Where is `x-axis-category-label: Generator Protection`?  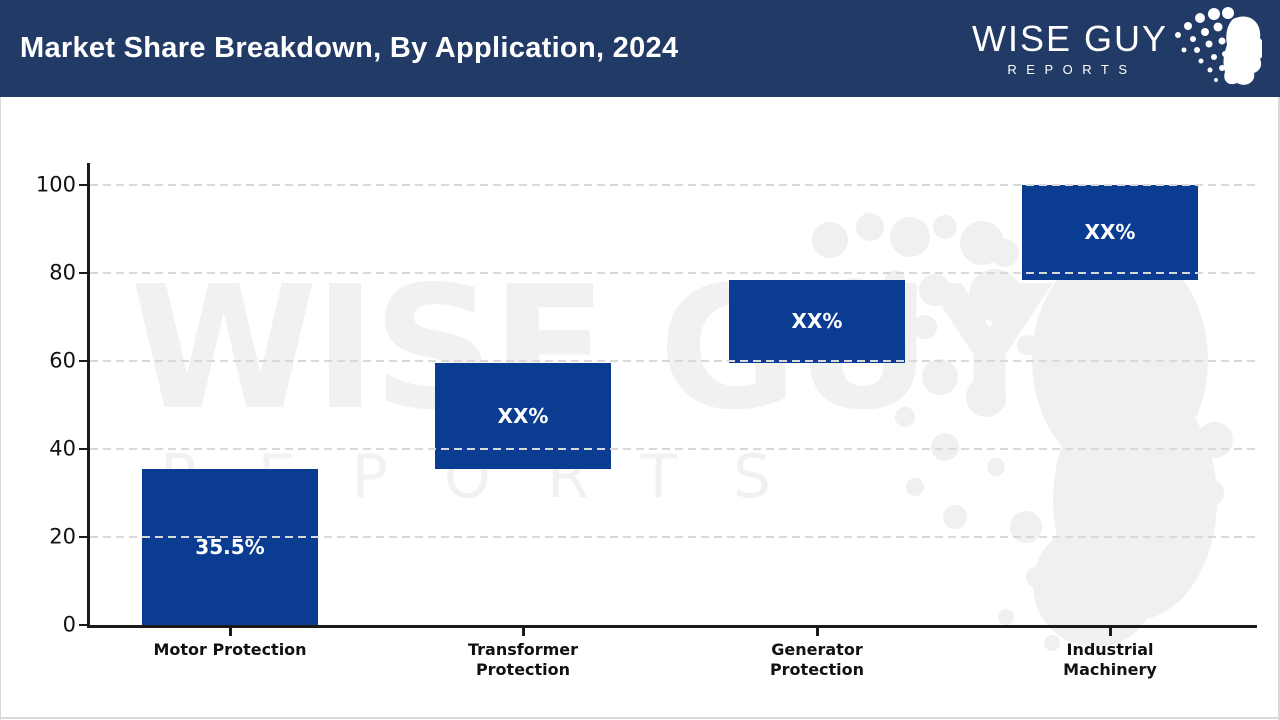 x-axis-category-label: Generator Protection is located at coordinates (817, 660).